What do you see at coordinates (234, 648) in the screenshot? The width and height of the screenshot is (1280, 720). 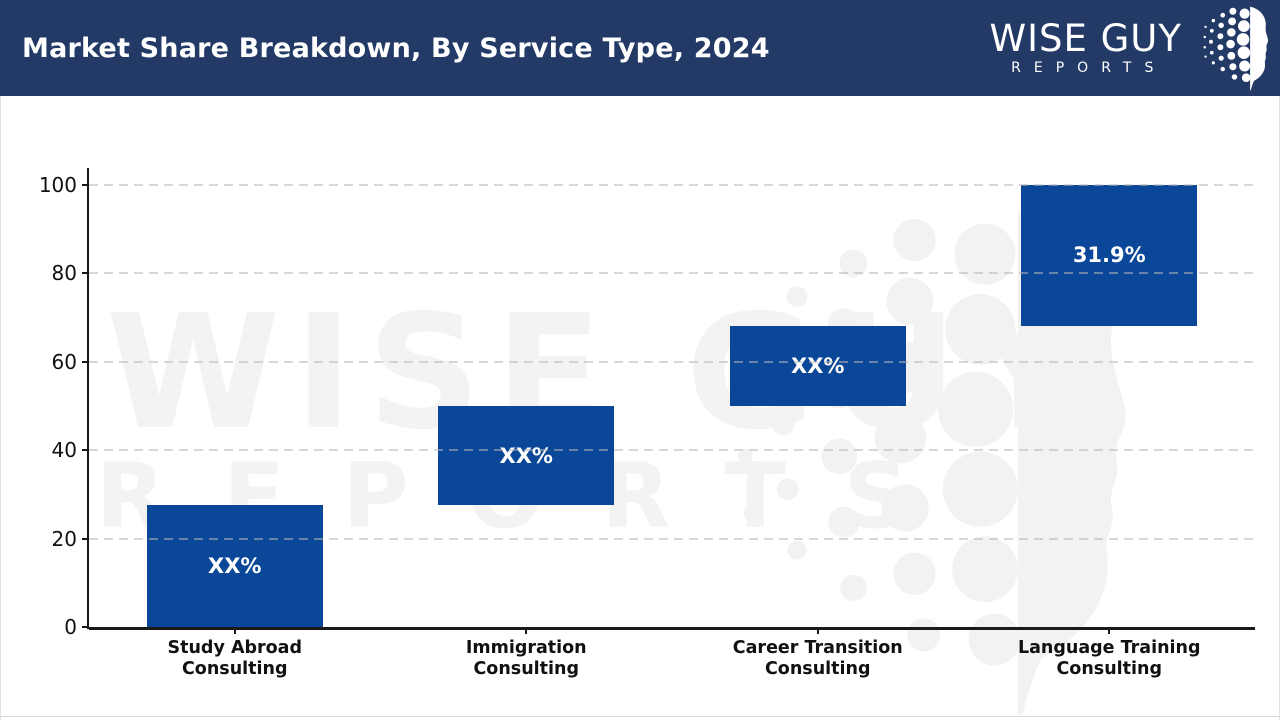 I see `category-label-line: Study Abroad` at bounding box center [234, 648].